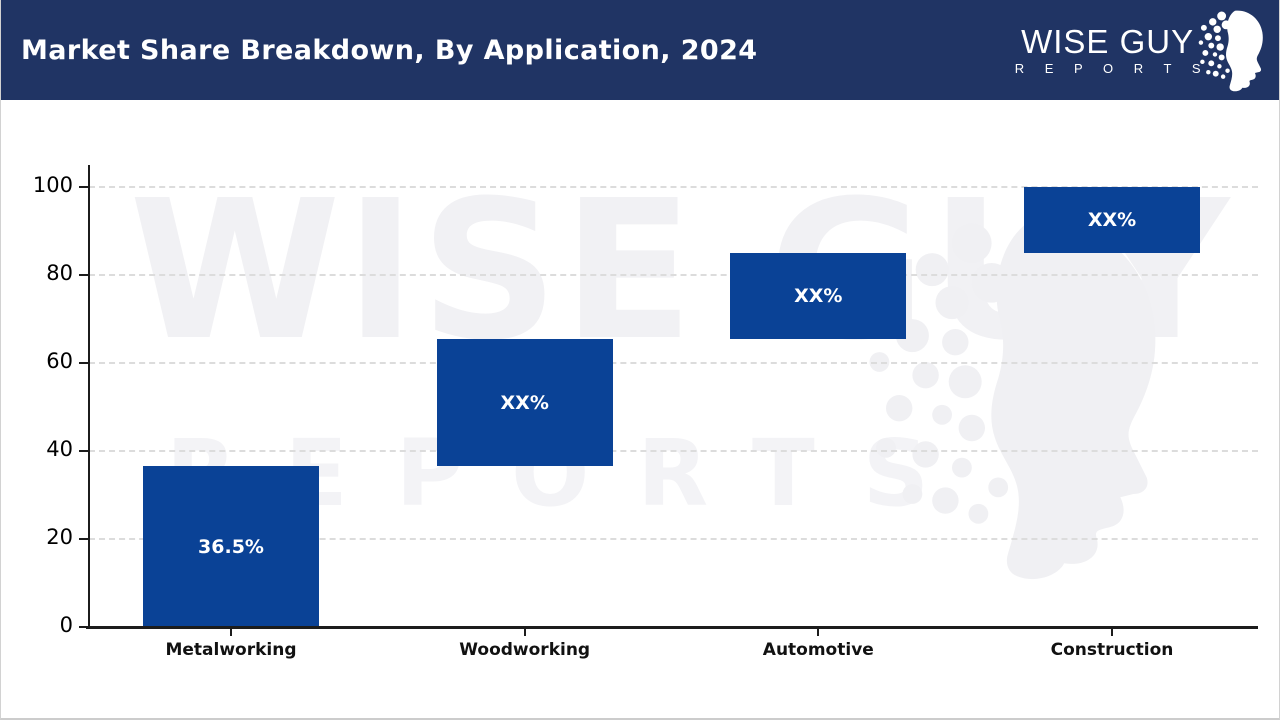 Image resolution: width=1280 pixels, height=720 pixels. I want to click on brand-text: WISE GUY R E P O R T S, so click(1107, 50).